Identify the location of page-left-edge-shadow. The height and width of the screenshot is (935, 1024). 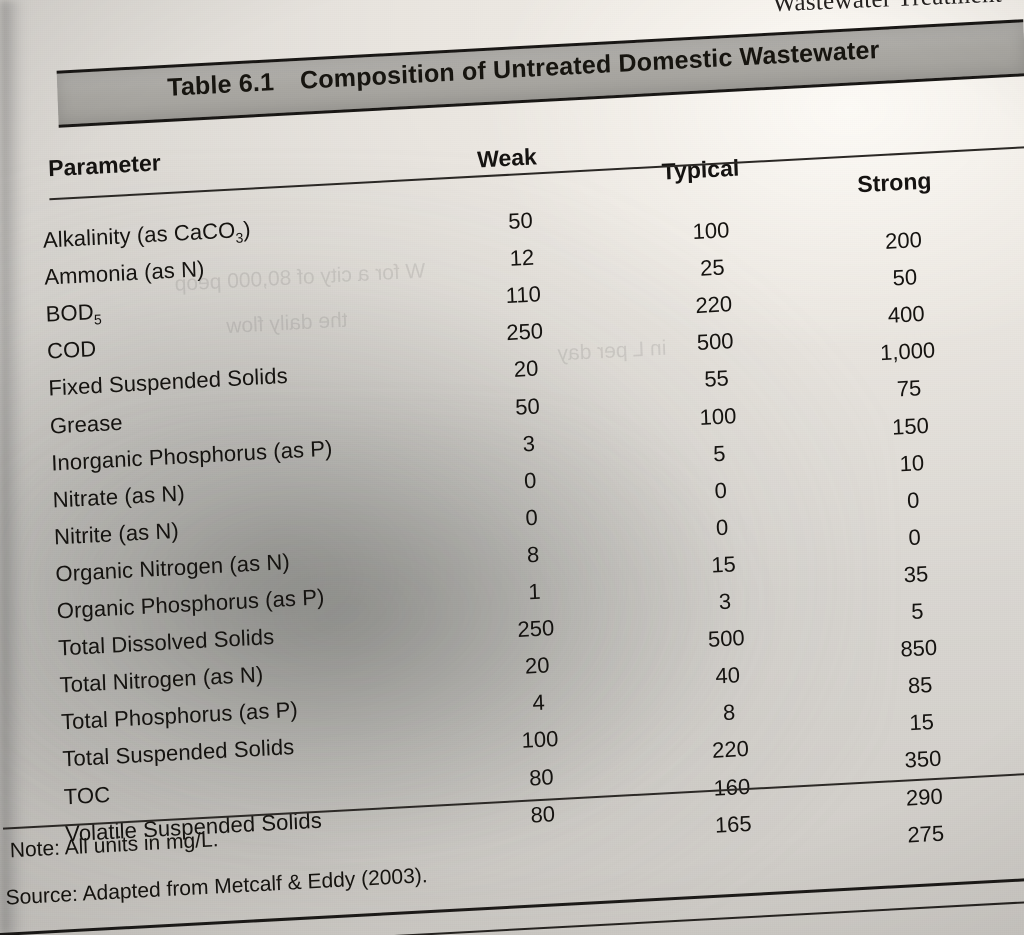
(13, 467).